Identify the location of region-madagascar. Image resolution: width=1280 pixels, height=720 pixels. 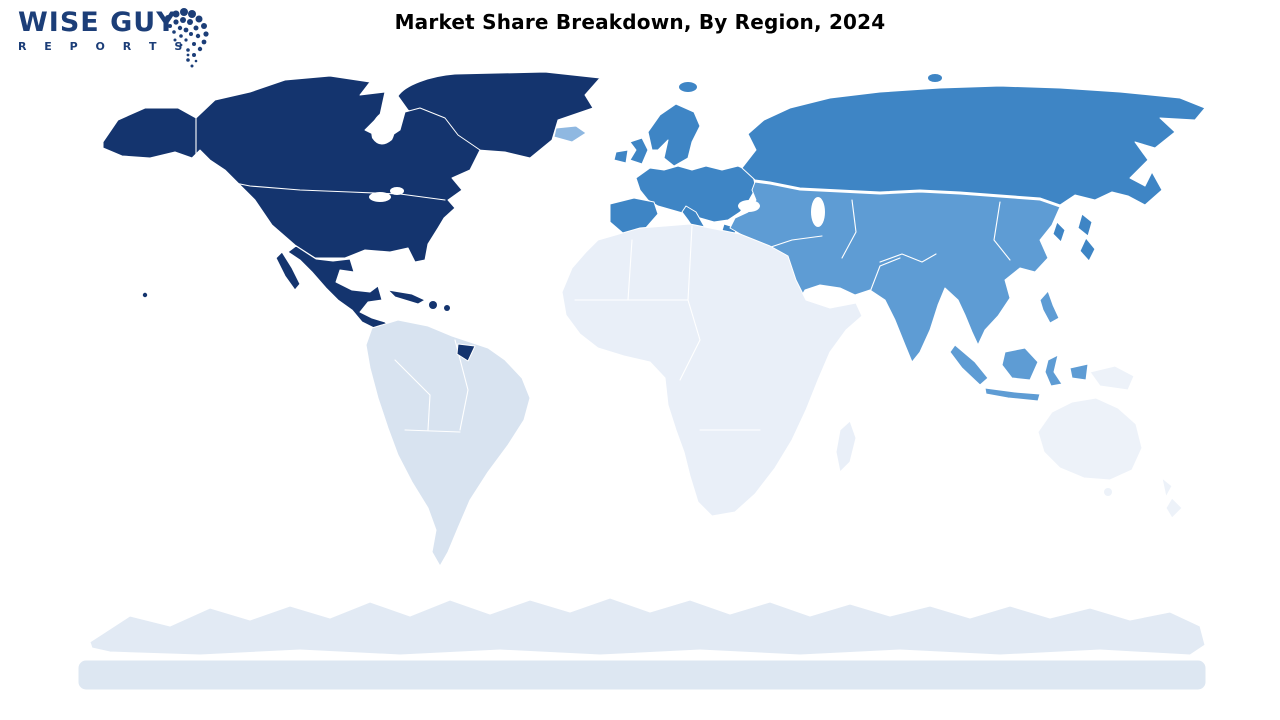
(846, 446).